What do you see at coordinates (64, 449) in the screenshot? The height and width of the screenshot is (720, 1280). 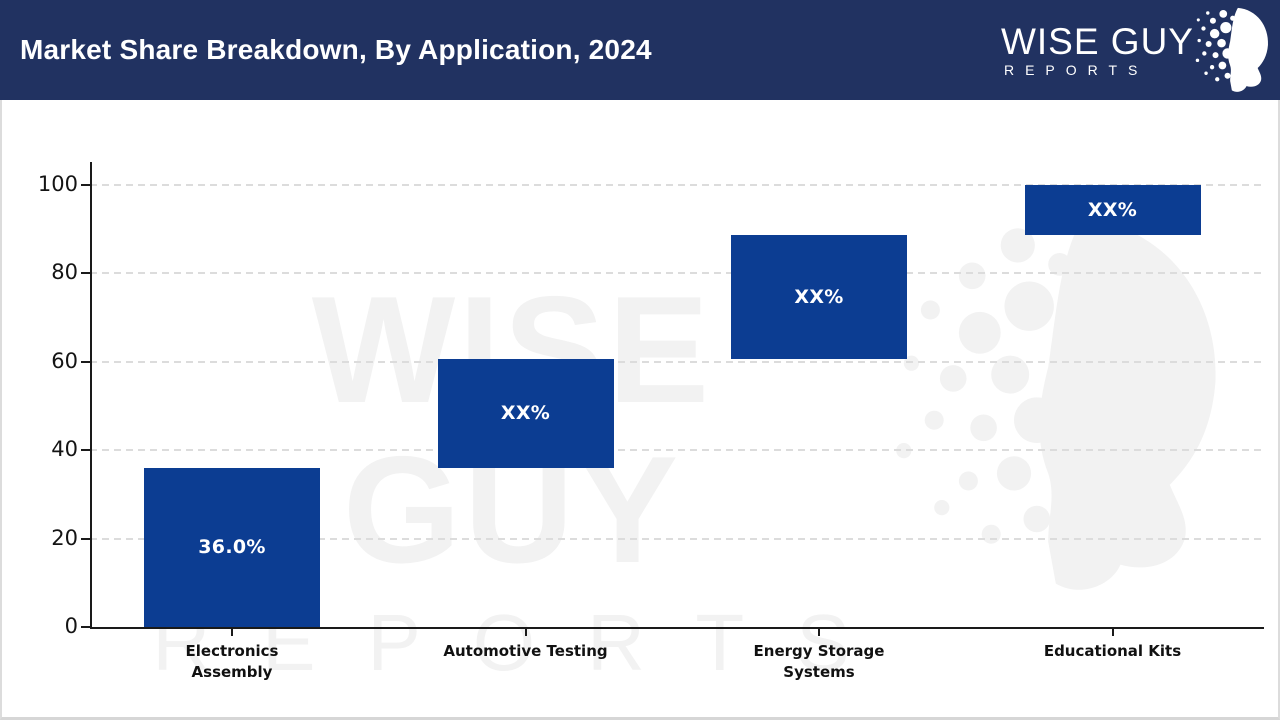 I see `y-tick-label-40: 40` at bounding box center [64, 449].